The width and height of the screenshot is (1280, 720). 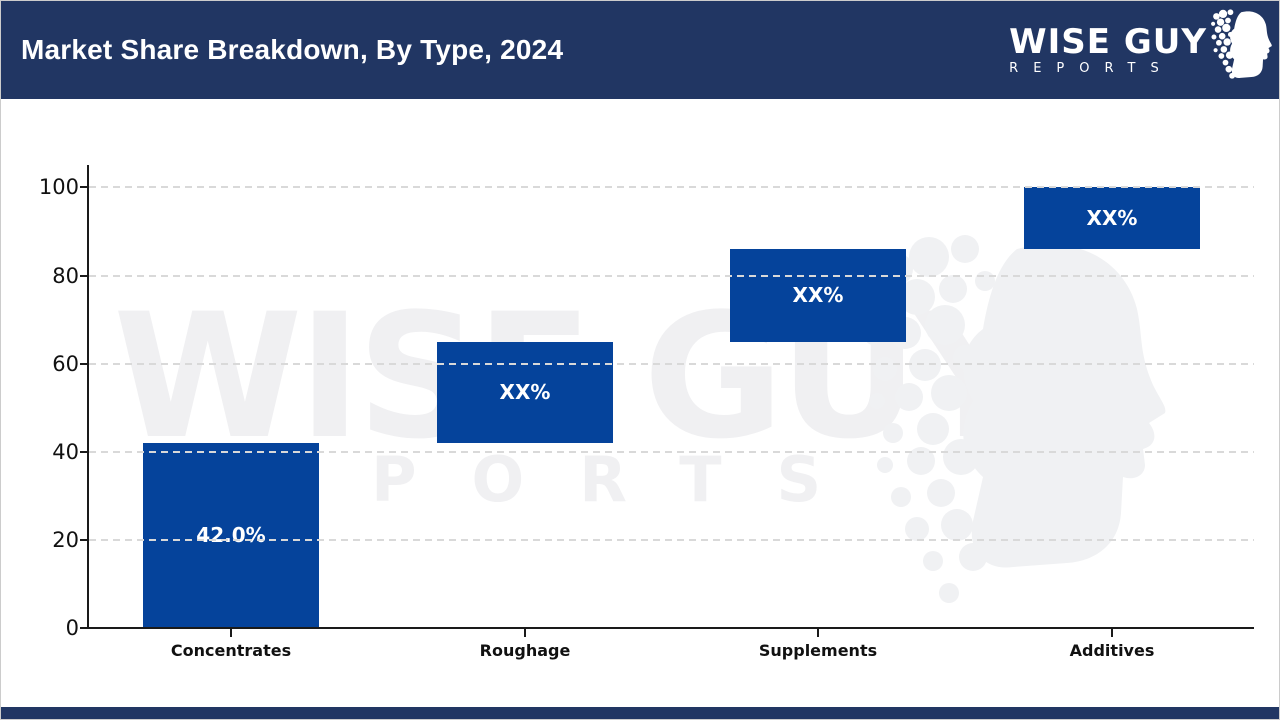 I want to click on wiseguy-logo: WISE GUY REPORTS, so click(x=1144, y=50).